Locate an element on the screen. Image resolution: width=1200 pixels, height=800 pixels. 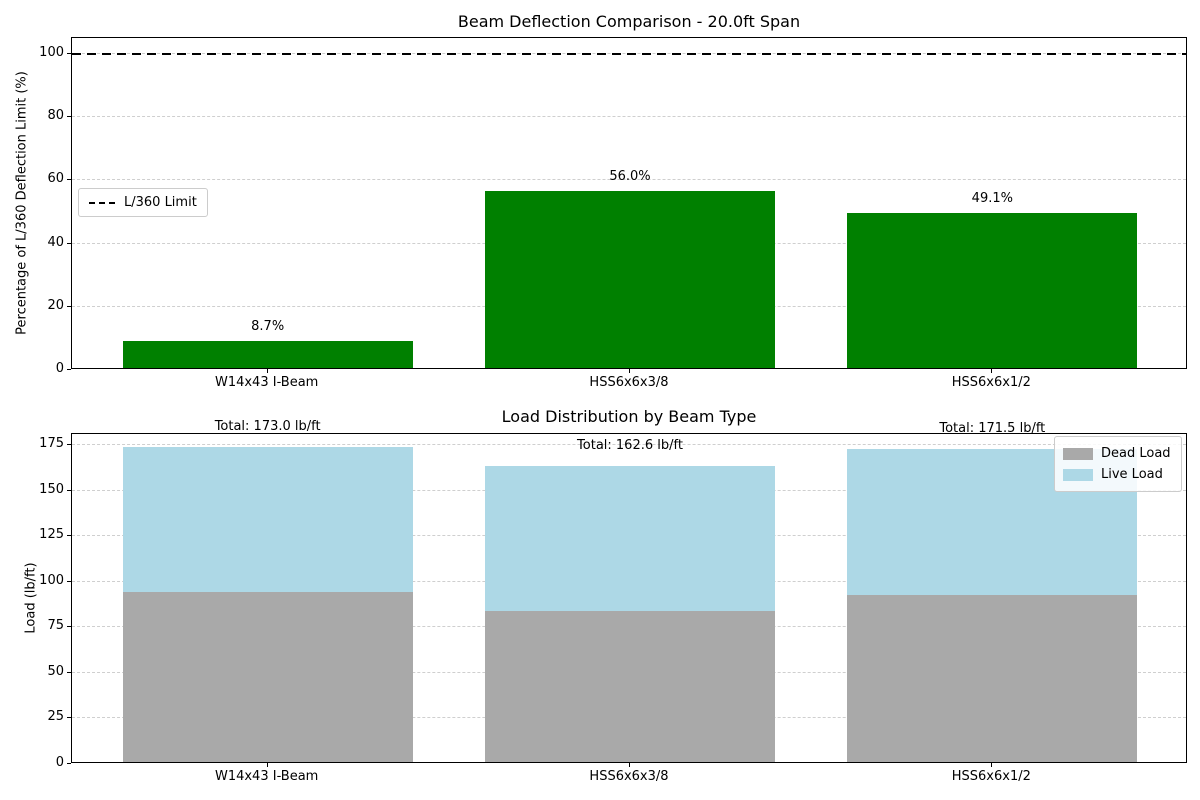
bar-value-label: Total: 173.0 lb/ft is located at coordinates (267, 426).